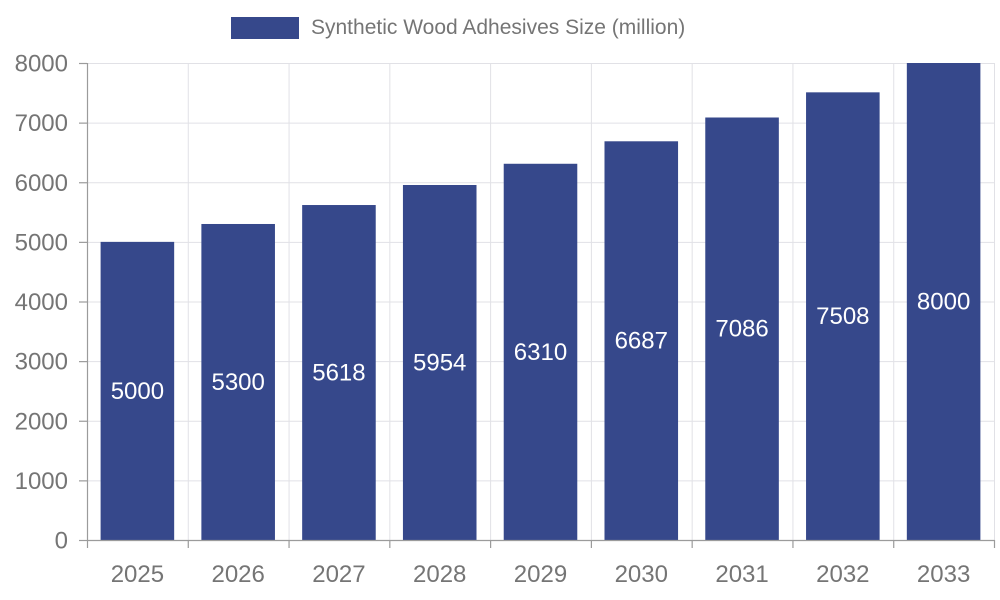 This screenshot has width=1000, height=600. I want to click on x-tick-label: 2030, so click(641, 574).